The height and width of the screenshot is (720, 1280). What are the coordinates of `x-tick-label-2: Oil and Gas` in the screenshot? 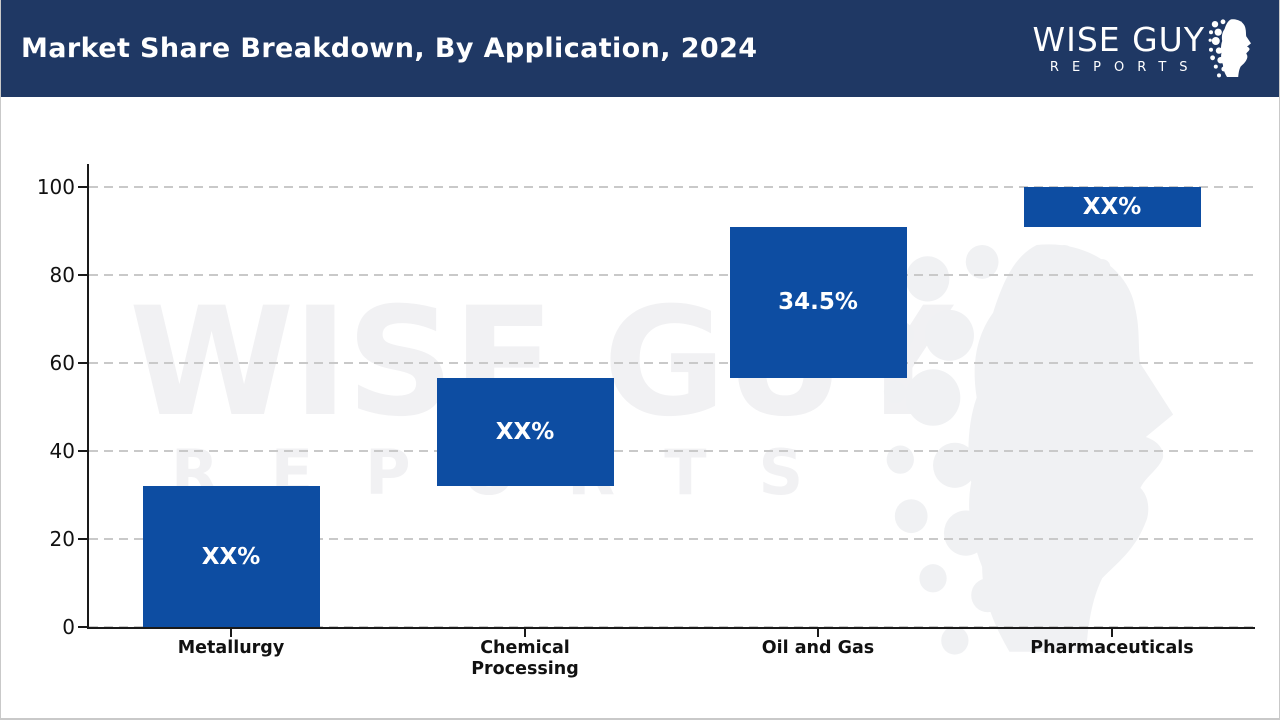 It's located at (818, 648).